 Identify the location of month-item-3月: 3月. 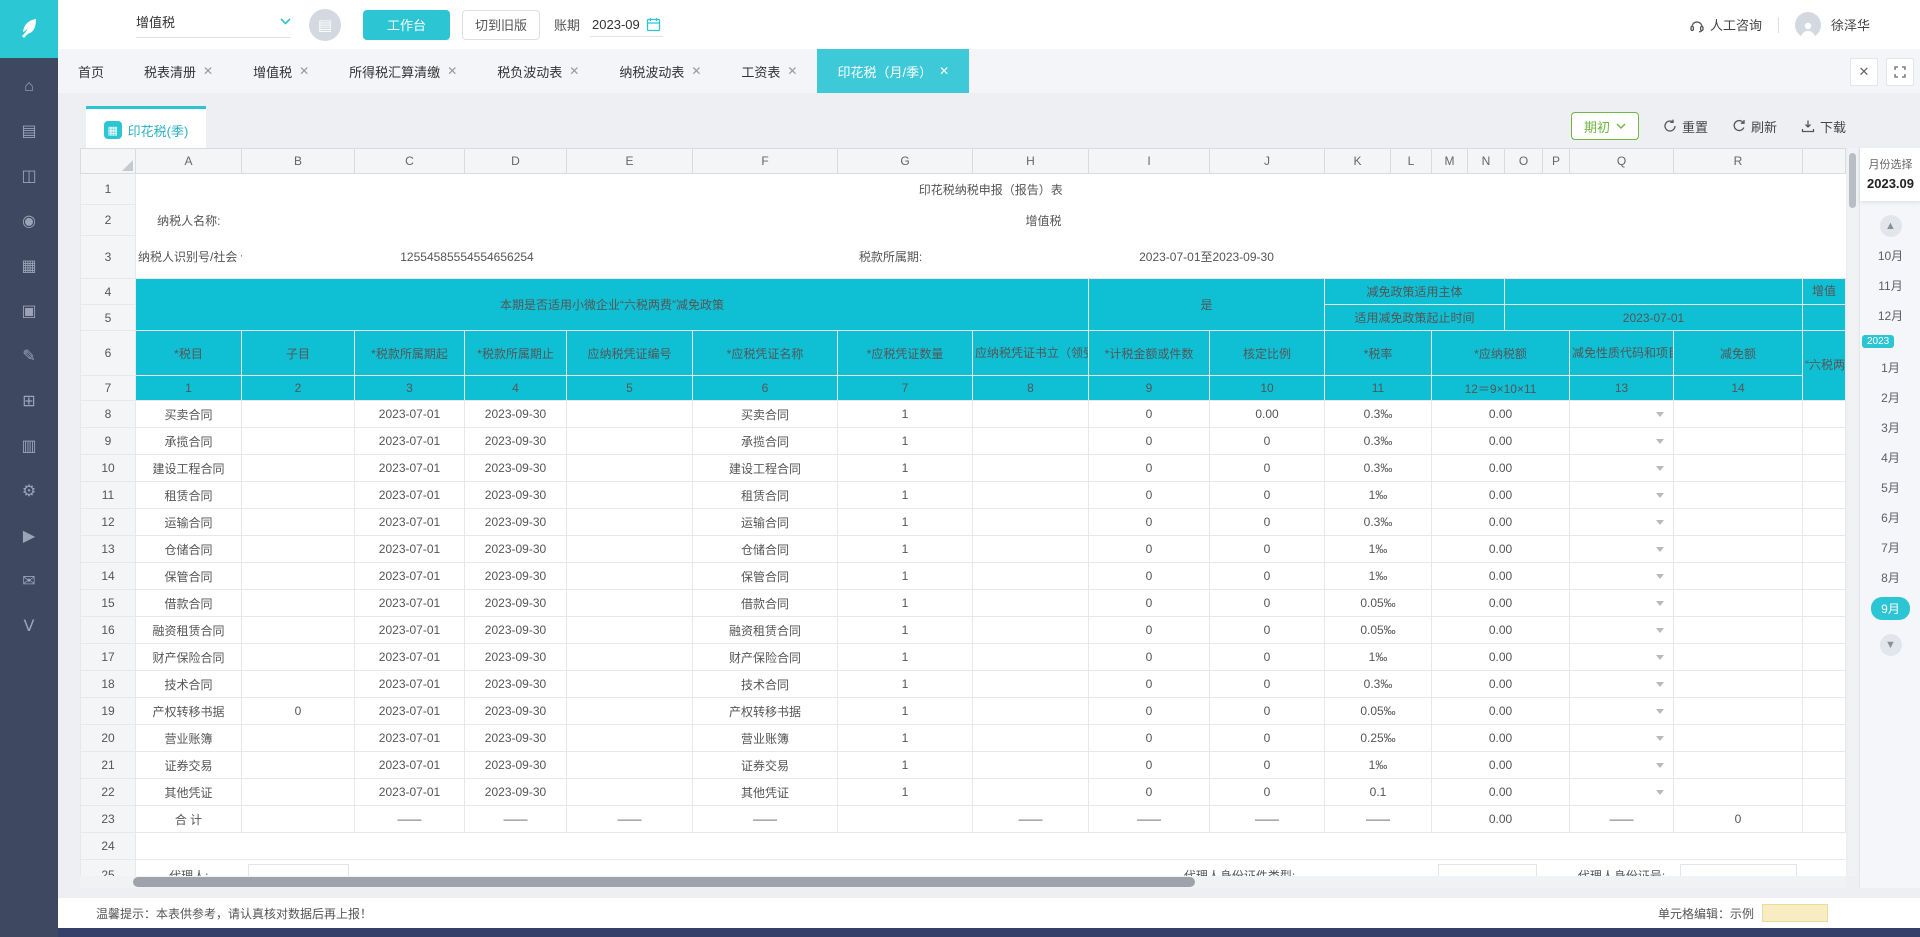
(1890, 428).